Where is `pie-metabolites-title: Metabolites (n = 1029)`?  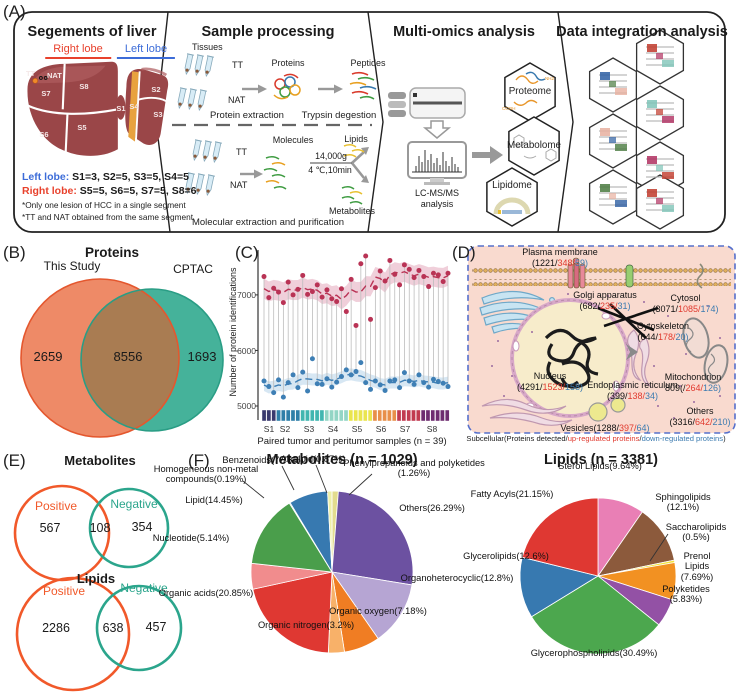 pie-metabolites-title: Metabolites (n = 1029) is located at coordinates (342, 460).